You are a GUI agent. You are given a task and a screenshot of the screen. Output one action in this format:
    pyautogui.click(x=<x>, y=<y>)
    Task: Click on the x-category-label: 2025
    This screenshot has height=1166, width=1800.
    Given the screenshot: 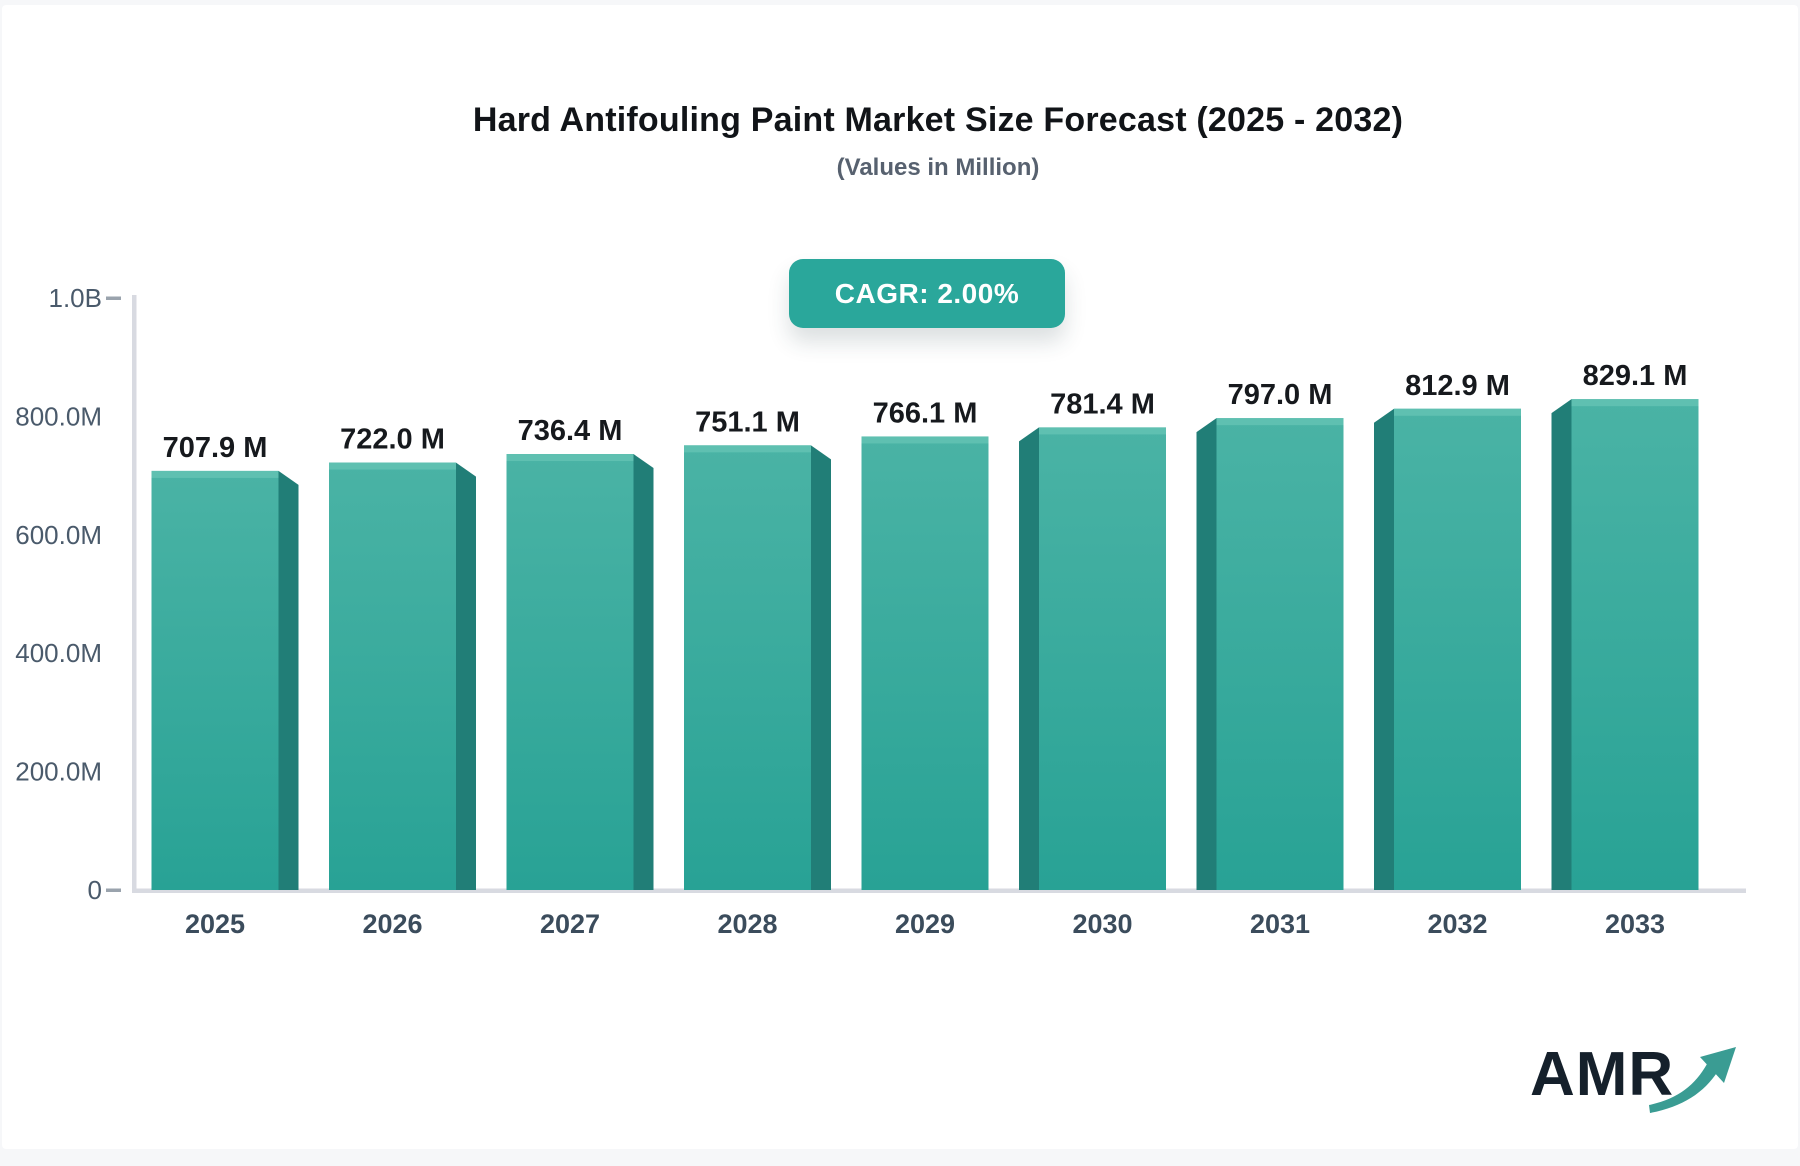 What is the action you would take?
    pyautogui.click(x=215, y=924)
    